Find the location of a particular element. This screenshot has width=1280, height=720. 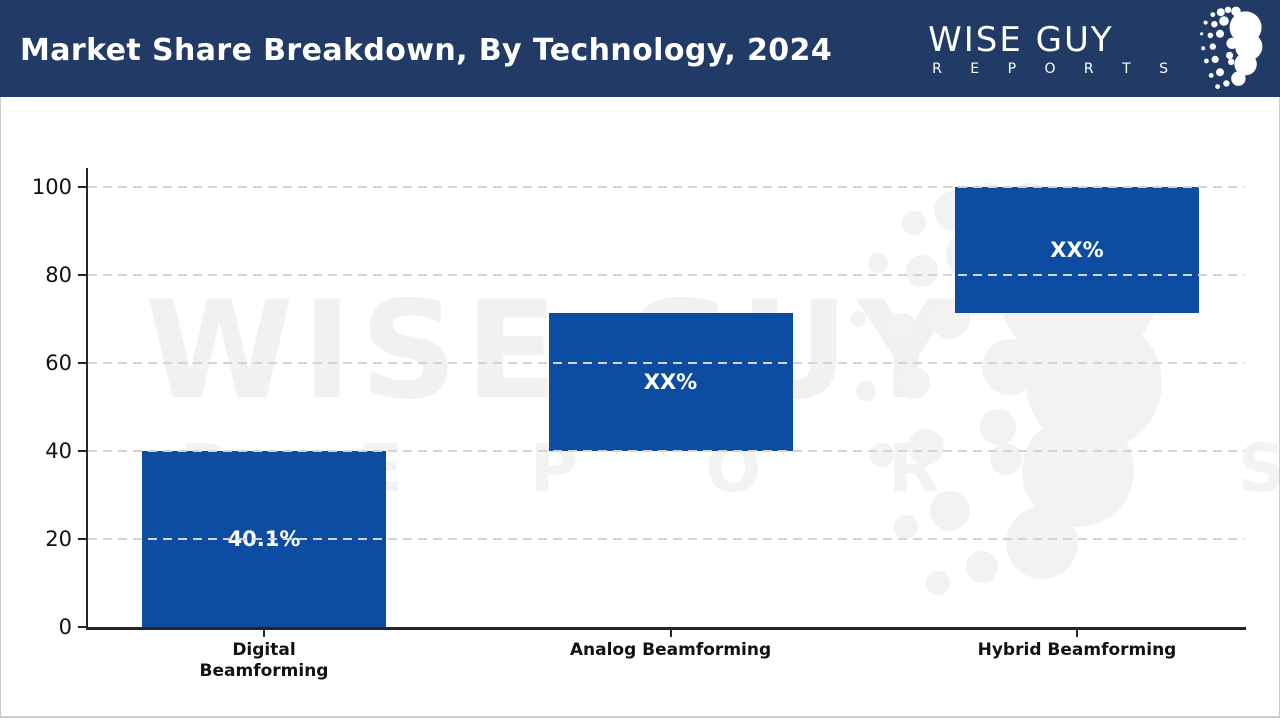

logo-head-dots-icon is located at coordinates (1231, 47).